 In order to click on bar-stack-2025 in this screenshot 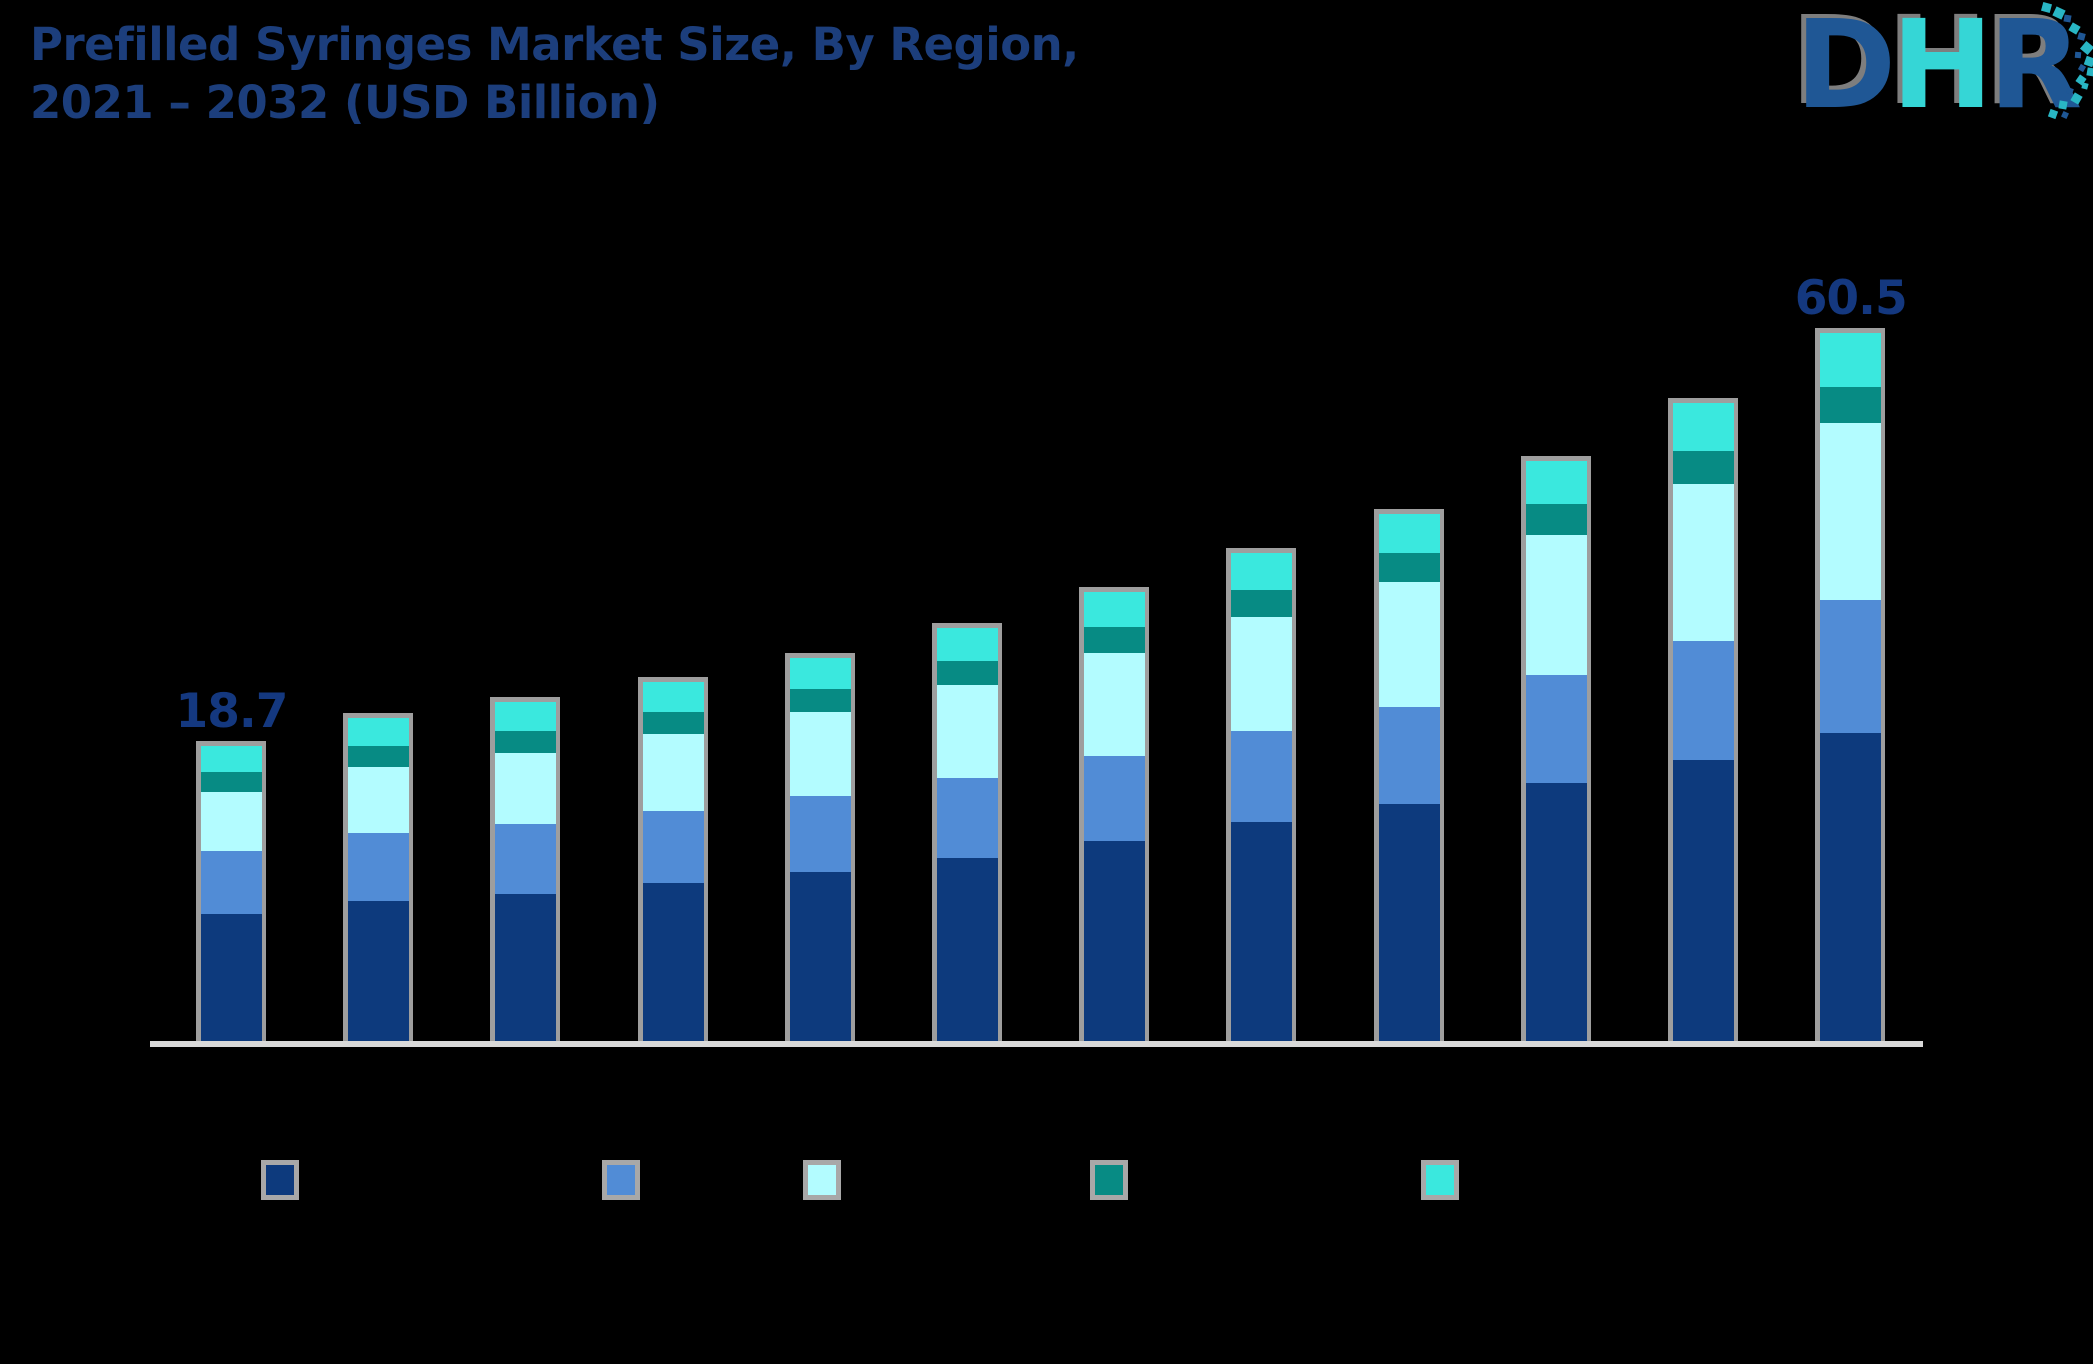, I will do `click(820, 849)`.